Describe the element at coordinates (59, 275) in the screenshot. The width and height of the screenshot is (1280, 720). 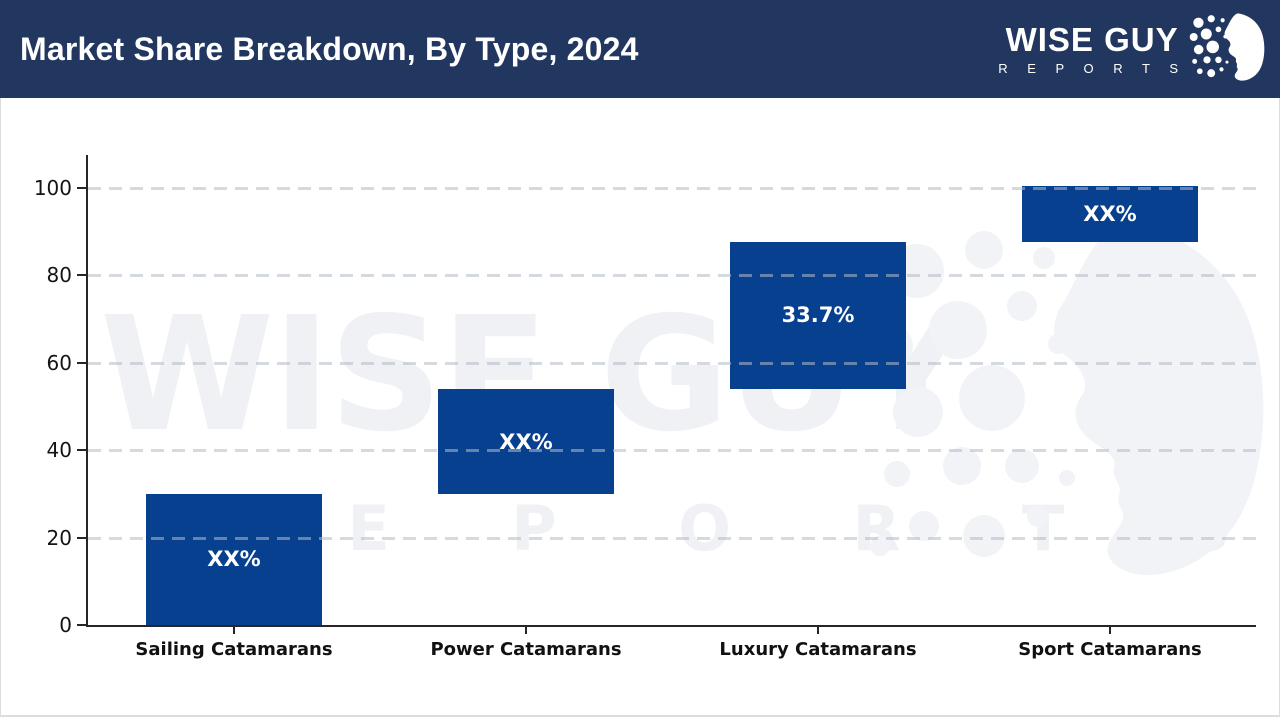
I see `y-tick-label: 80` at that location.